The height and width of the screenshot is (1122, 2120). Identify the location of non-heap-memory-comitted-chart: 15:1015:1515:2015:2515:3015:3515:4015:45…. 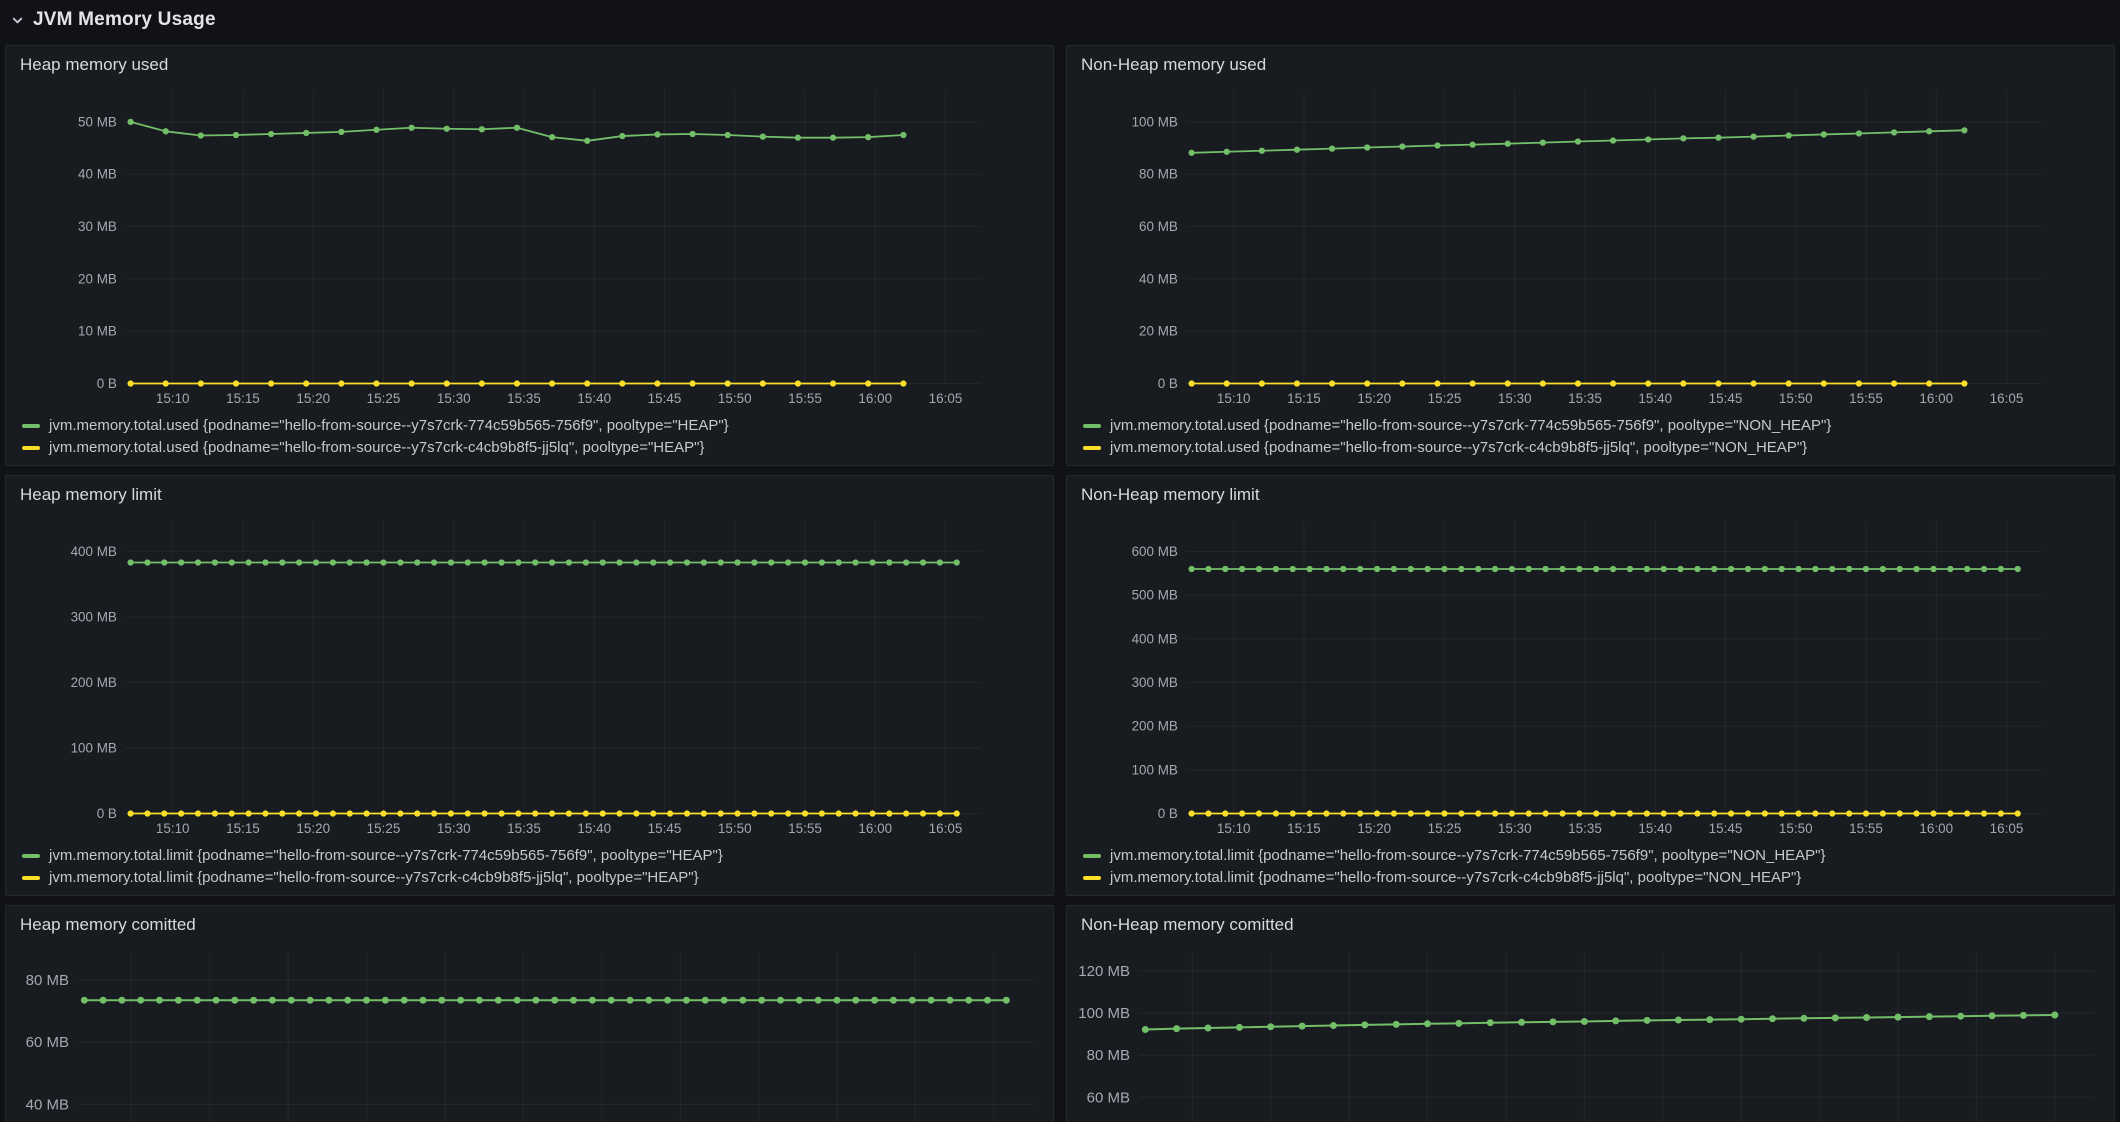
(1590, 1030).